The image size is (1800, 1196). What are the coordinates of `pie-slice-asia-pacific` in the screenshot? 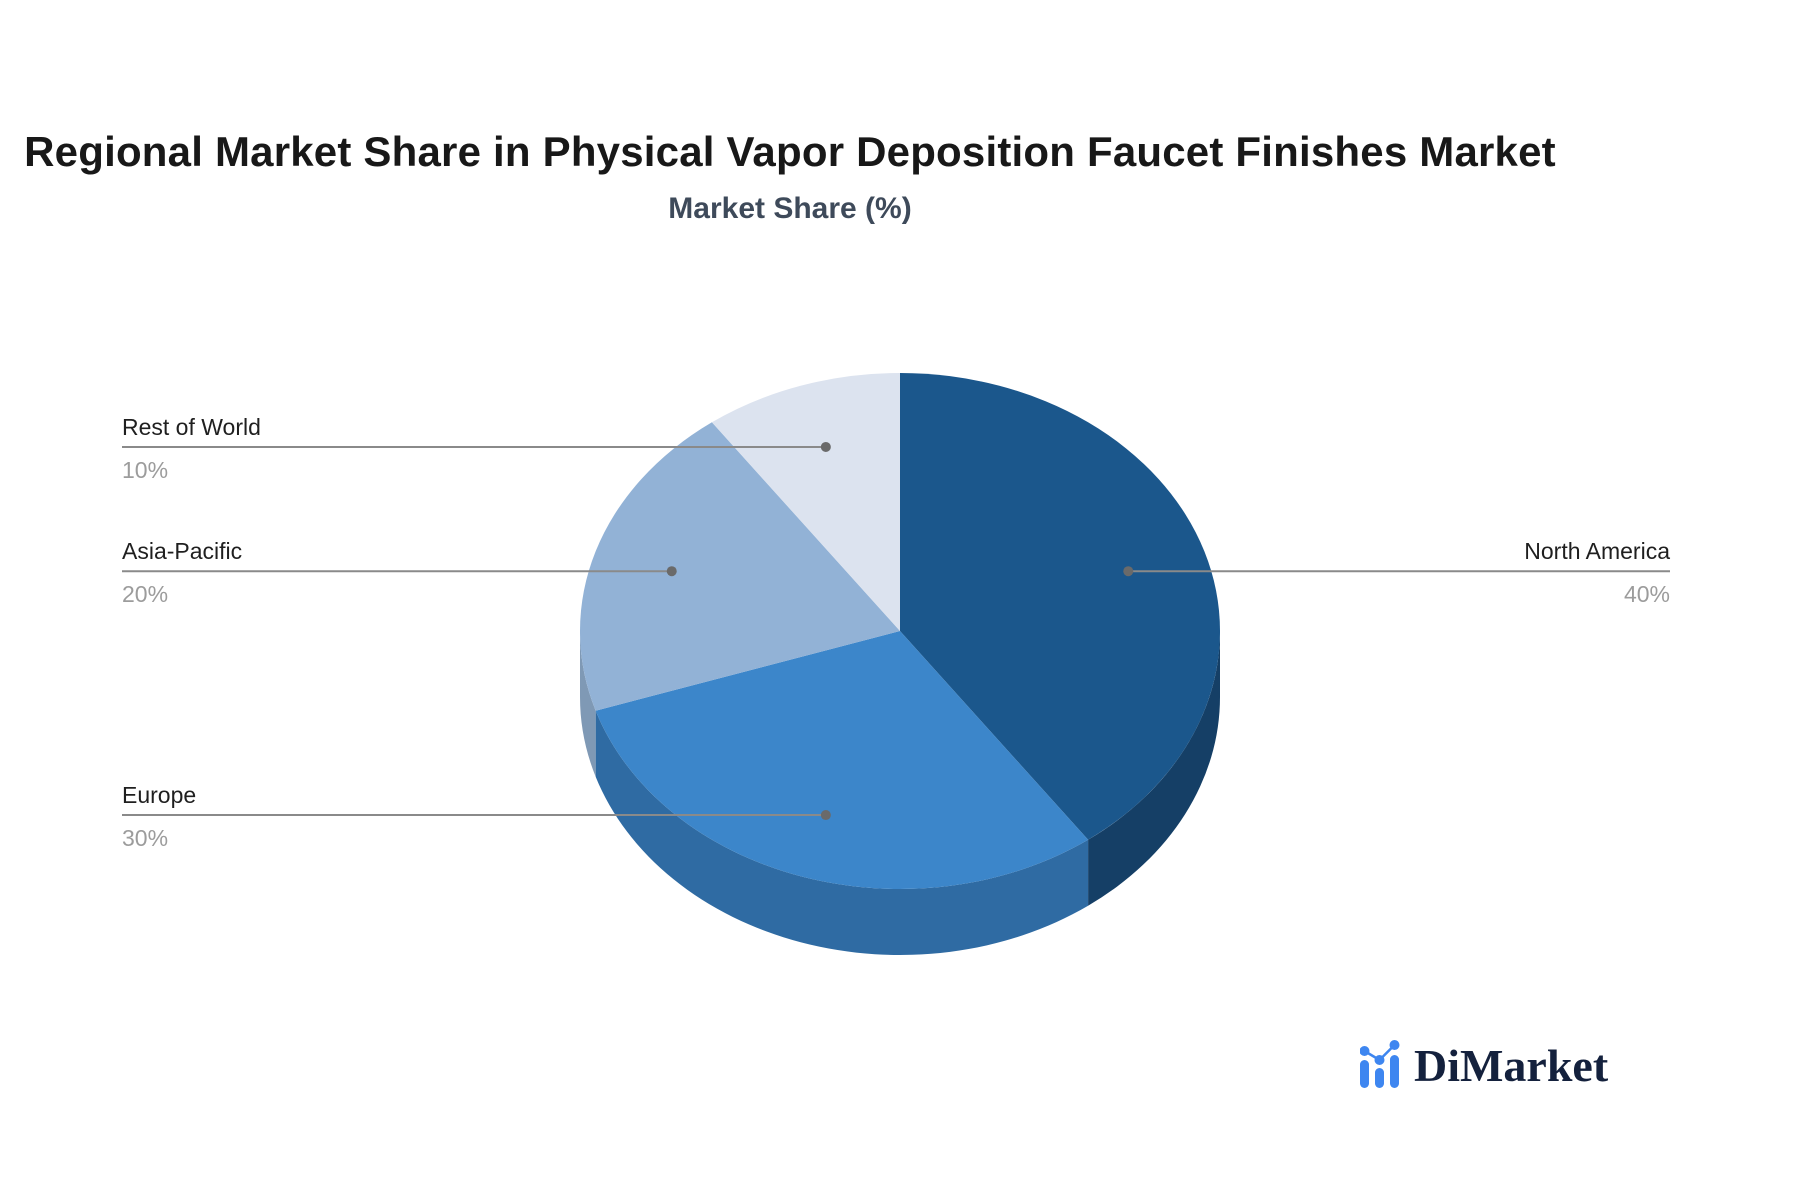 It's located at (740, 566).